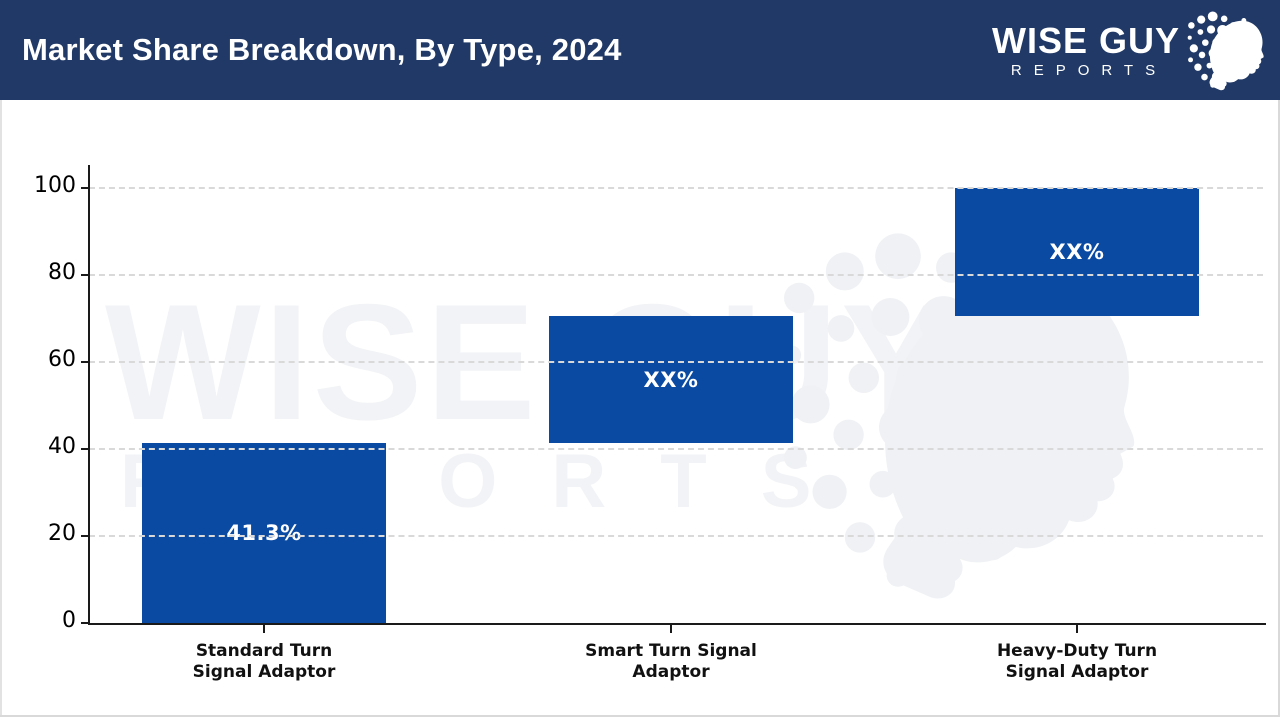 This screenshot has height=720, width=1280. Describe the element at coordinates (55, 185) in the screenshot. I see `y-tick-label: 100` at that location.